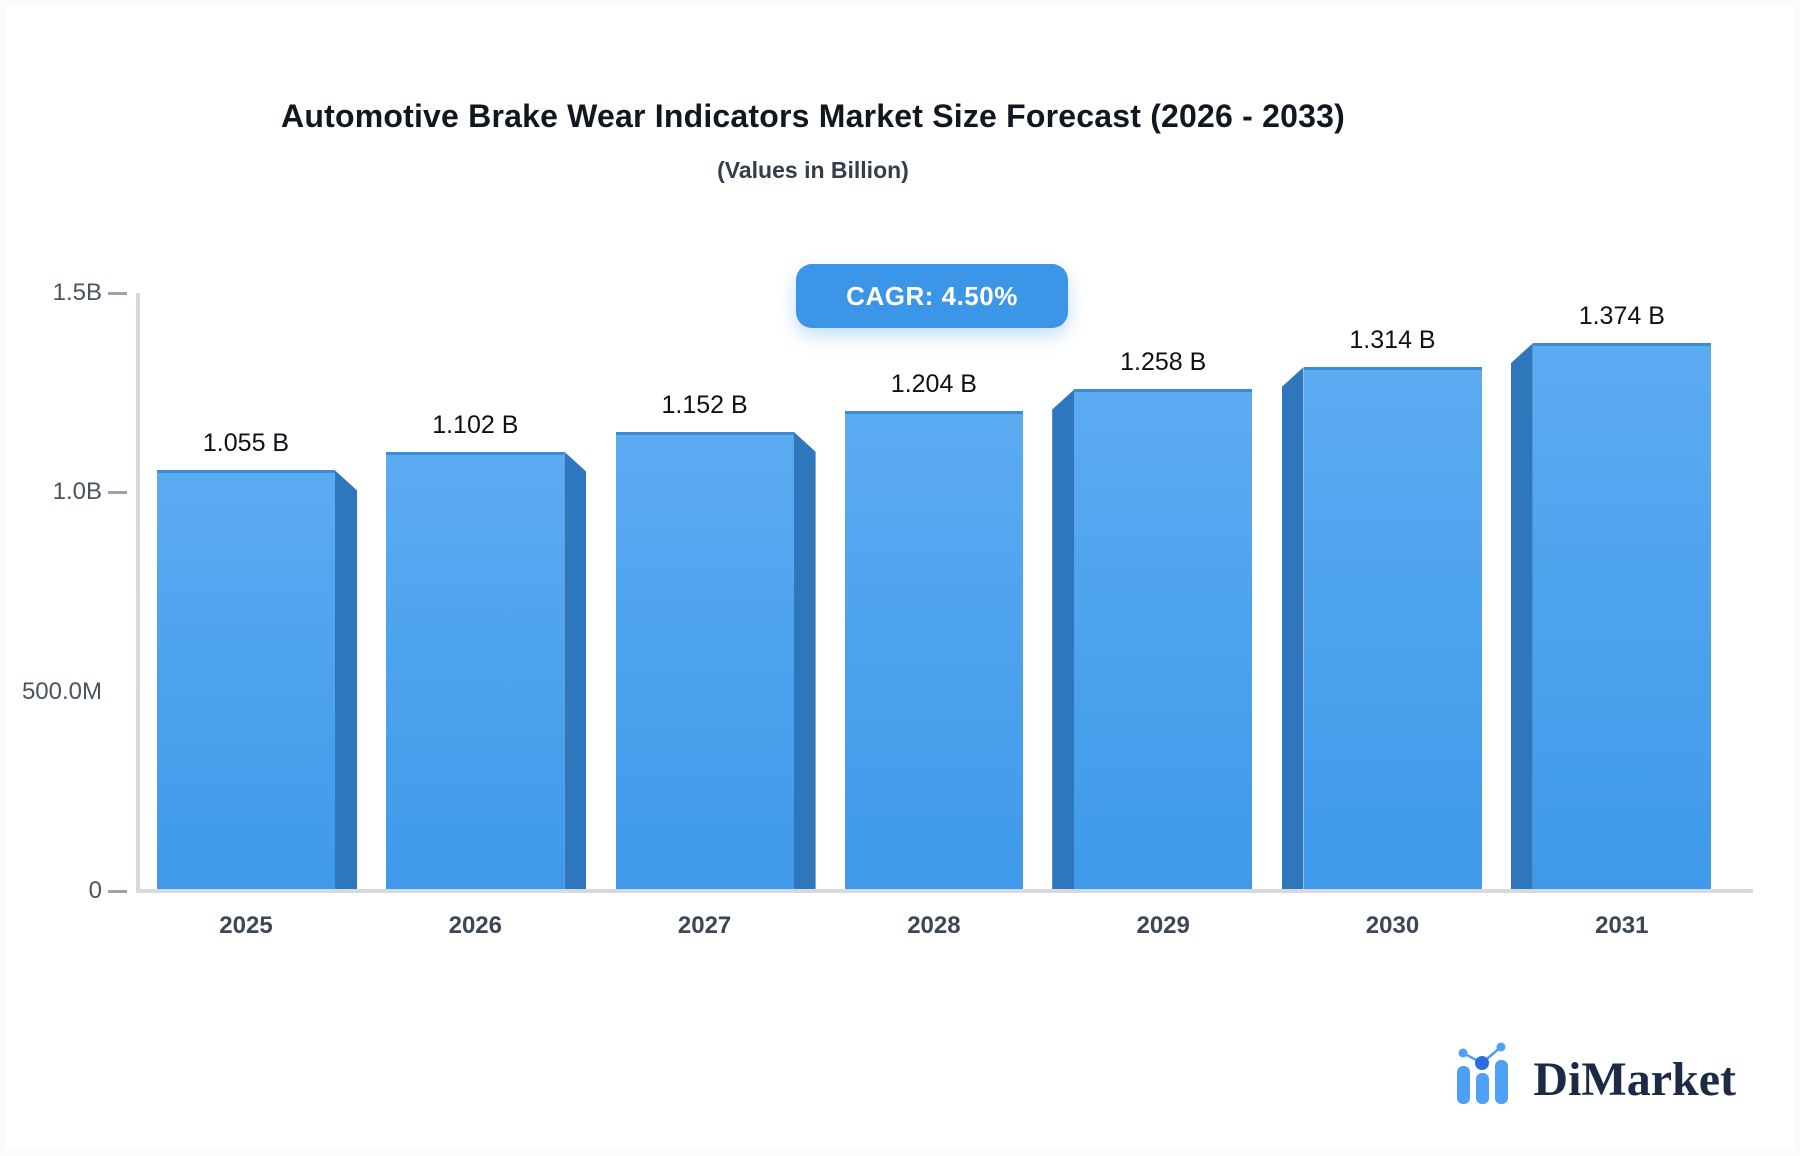 The width and height of the screenshot is (1800, 1156). Describe the element at coordinates (1621, 316) in the screenshot. I see `bar-value-label: 1.374 B` at that location.